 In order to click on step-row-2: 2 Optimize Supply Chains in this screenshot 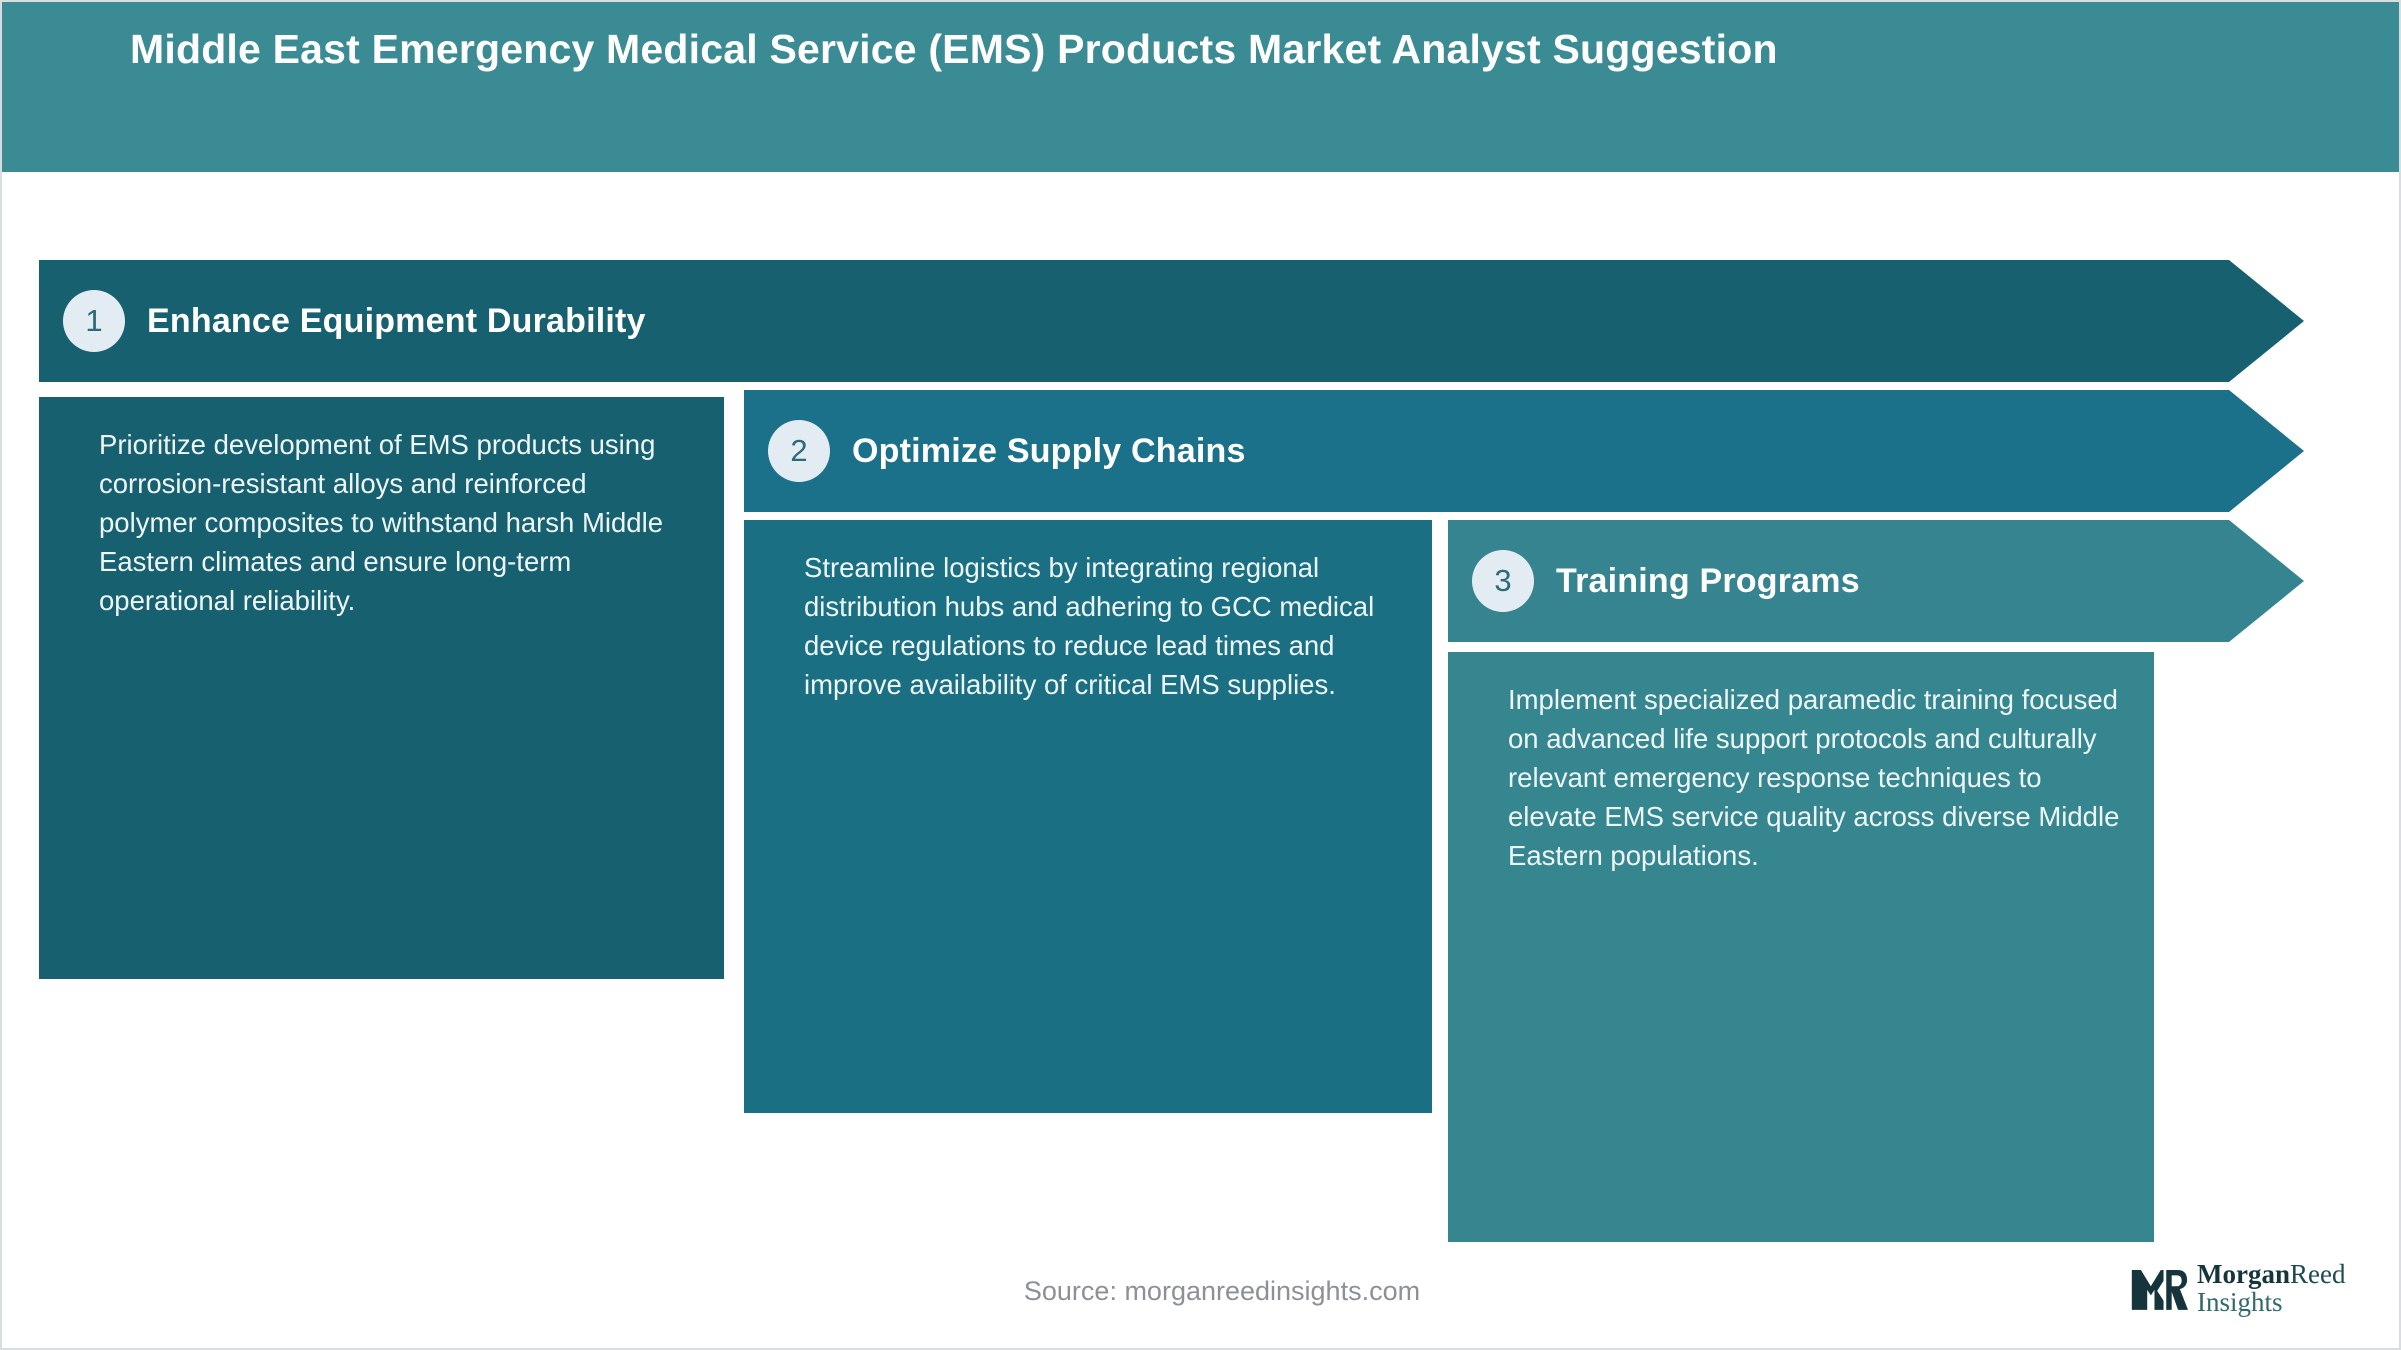, I will do `click(1524, 451)`.